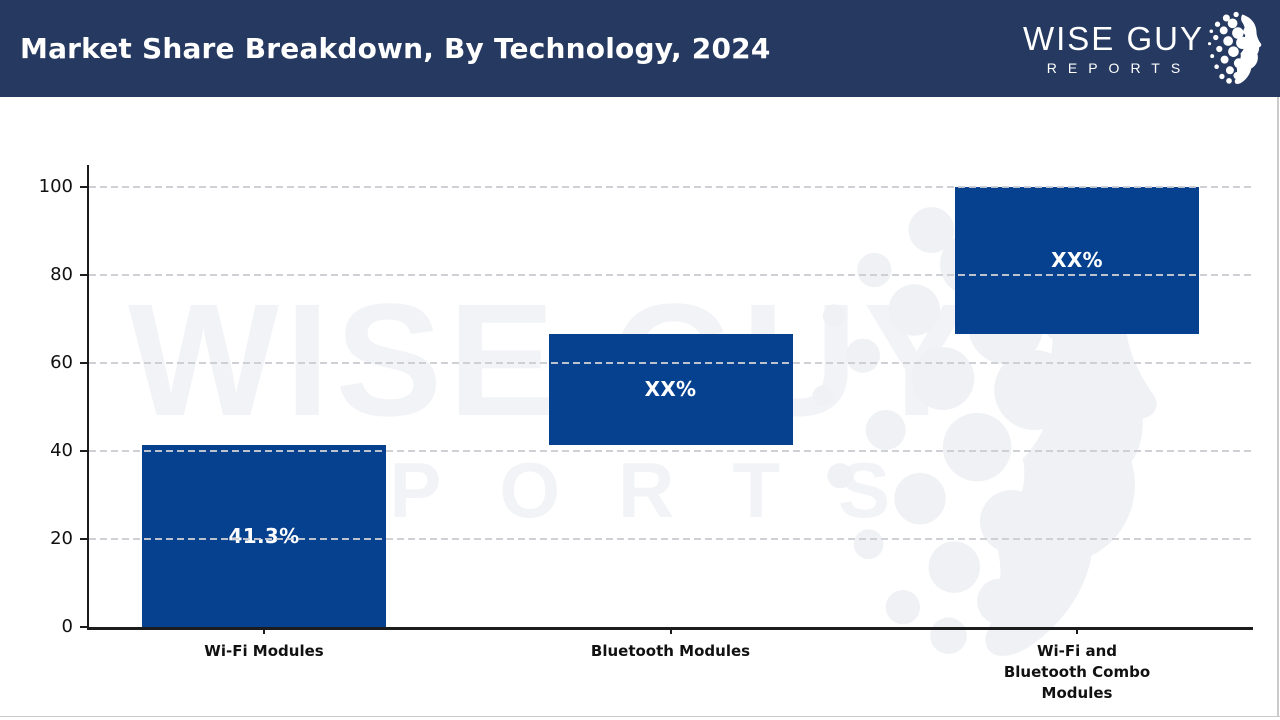  What do you see at coordinates (88, 397) in the screenshot?
I see `y-axis-line` at bounding box center [88, 397].